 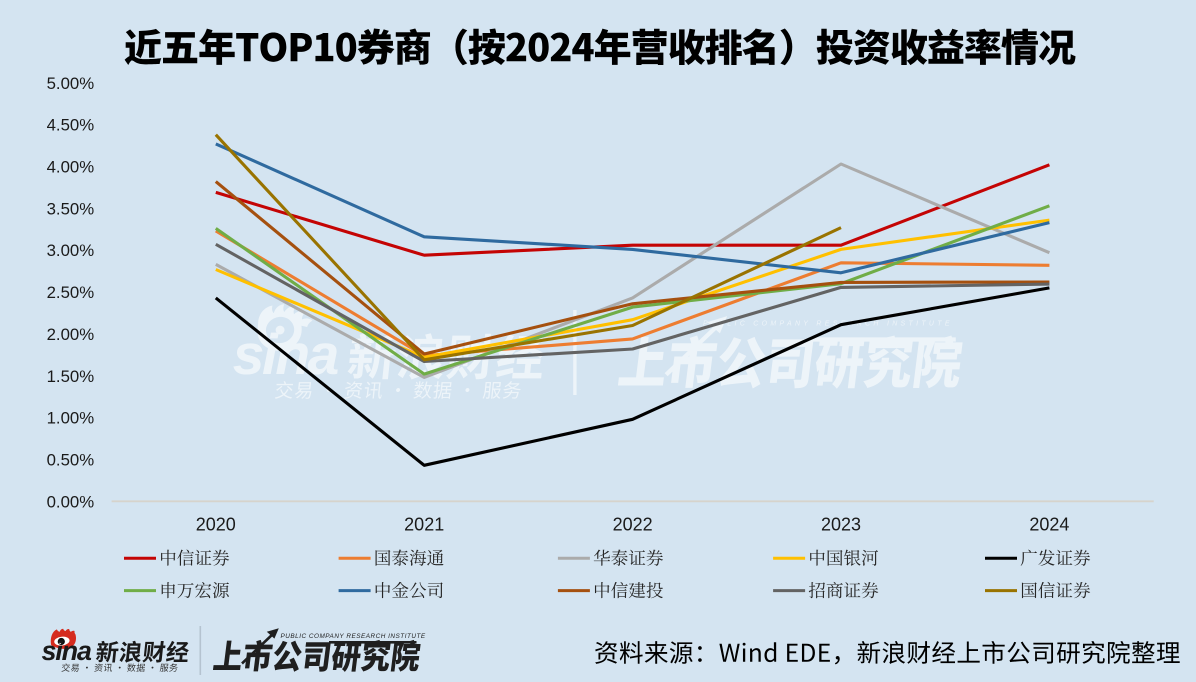 I want to click on svg-text: 2023, so click(x=841, y=525).